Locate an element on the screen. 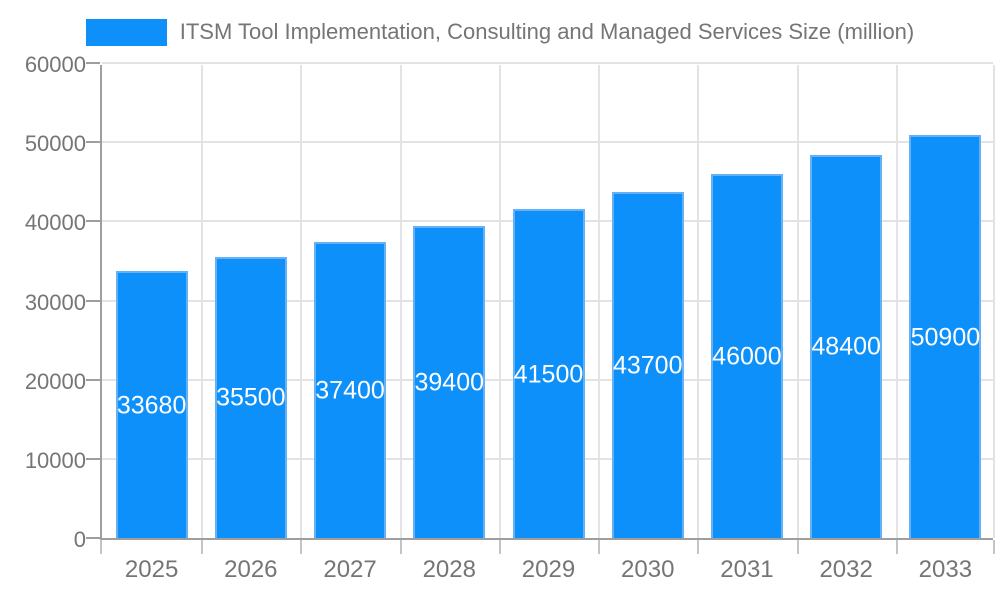 Image resolution: width=1000 pixels, height=600 pixels. x-tick-label-2033: 2033 is located at coordinates (945, 569).